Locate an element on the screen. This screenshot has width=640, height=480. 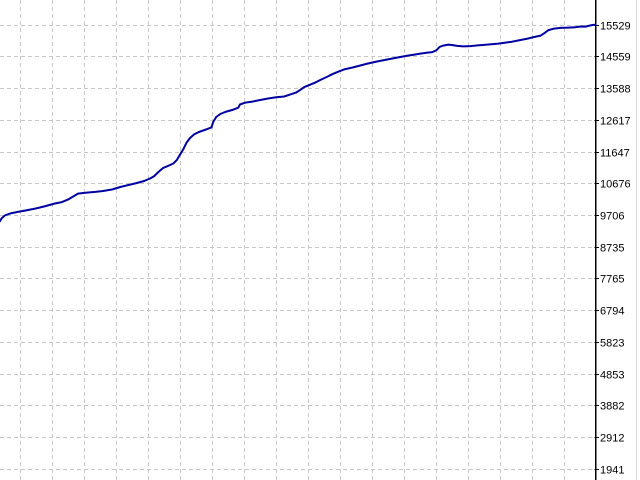
y-axis-label: 4853 is located at coordinates (612, 376).